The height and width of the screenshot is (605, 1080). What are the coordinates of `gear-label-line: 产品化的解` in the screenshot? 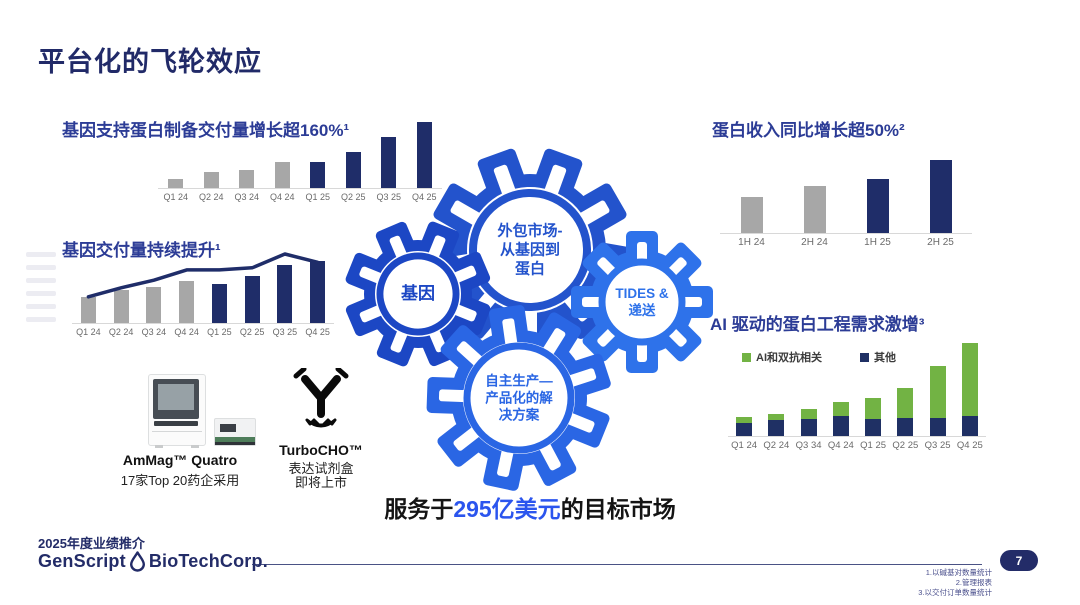 It's located at (519, 398).